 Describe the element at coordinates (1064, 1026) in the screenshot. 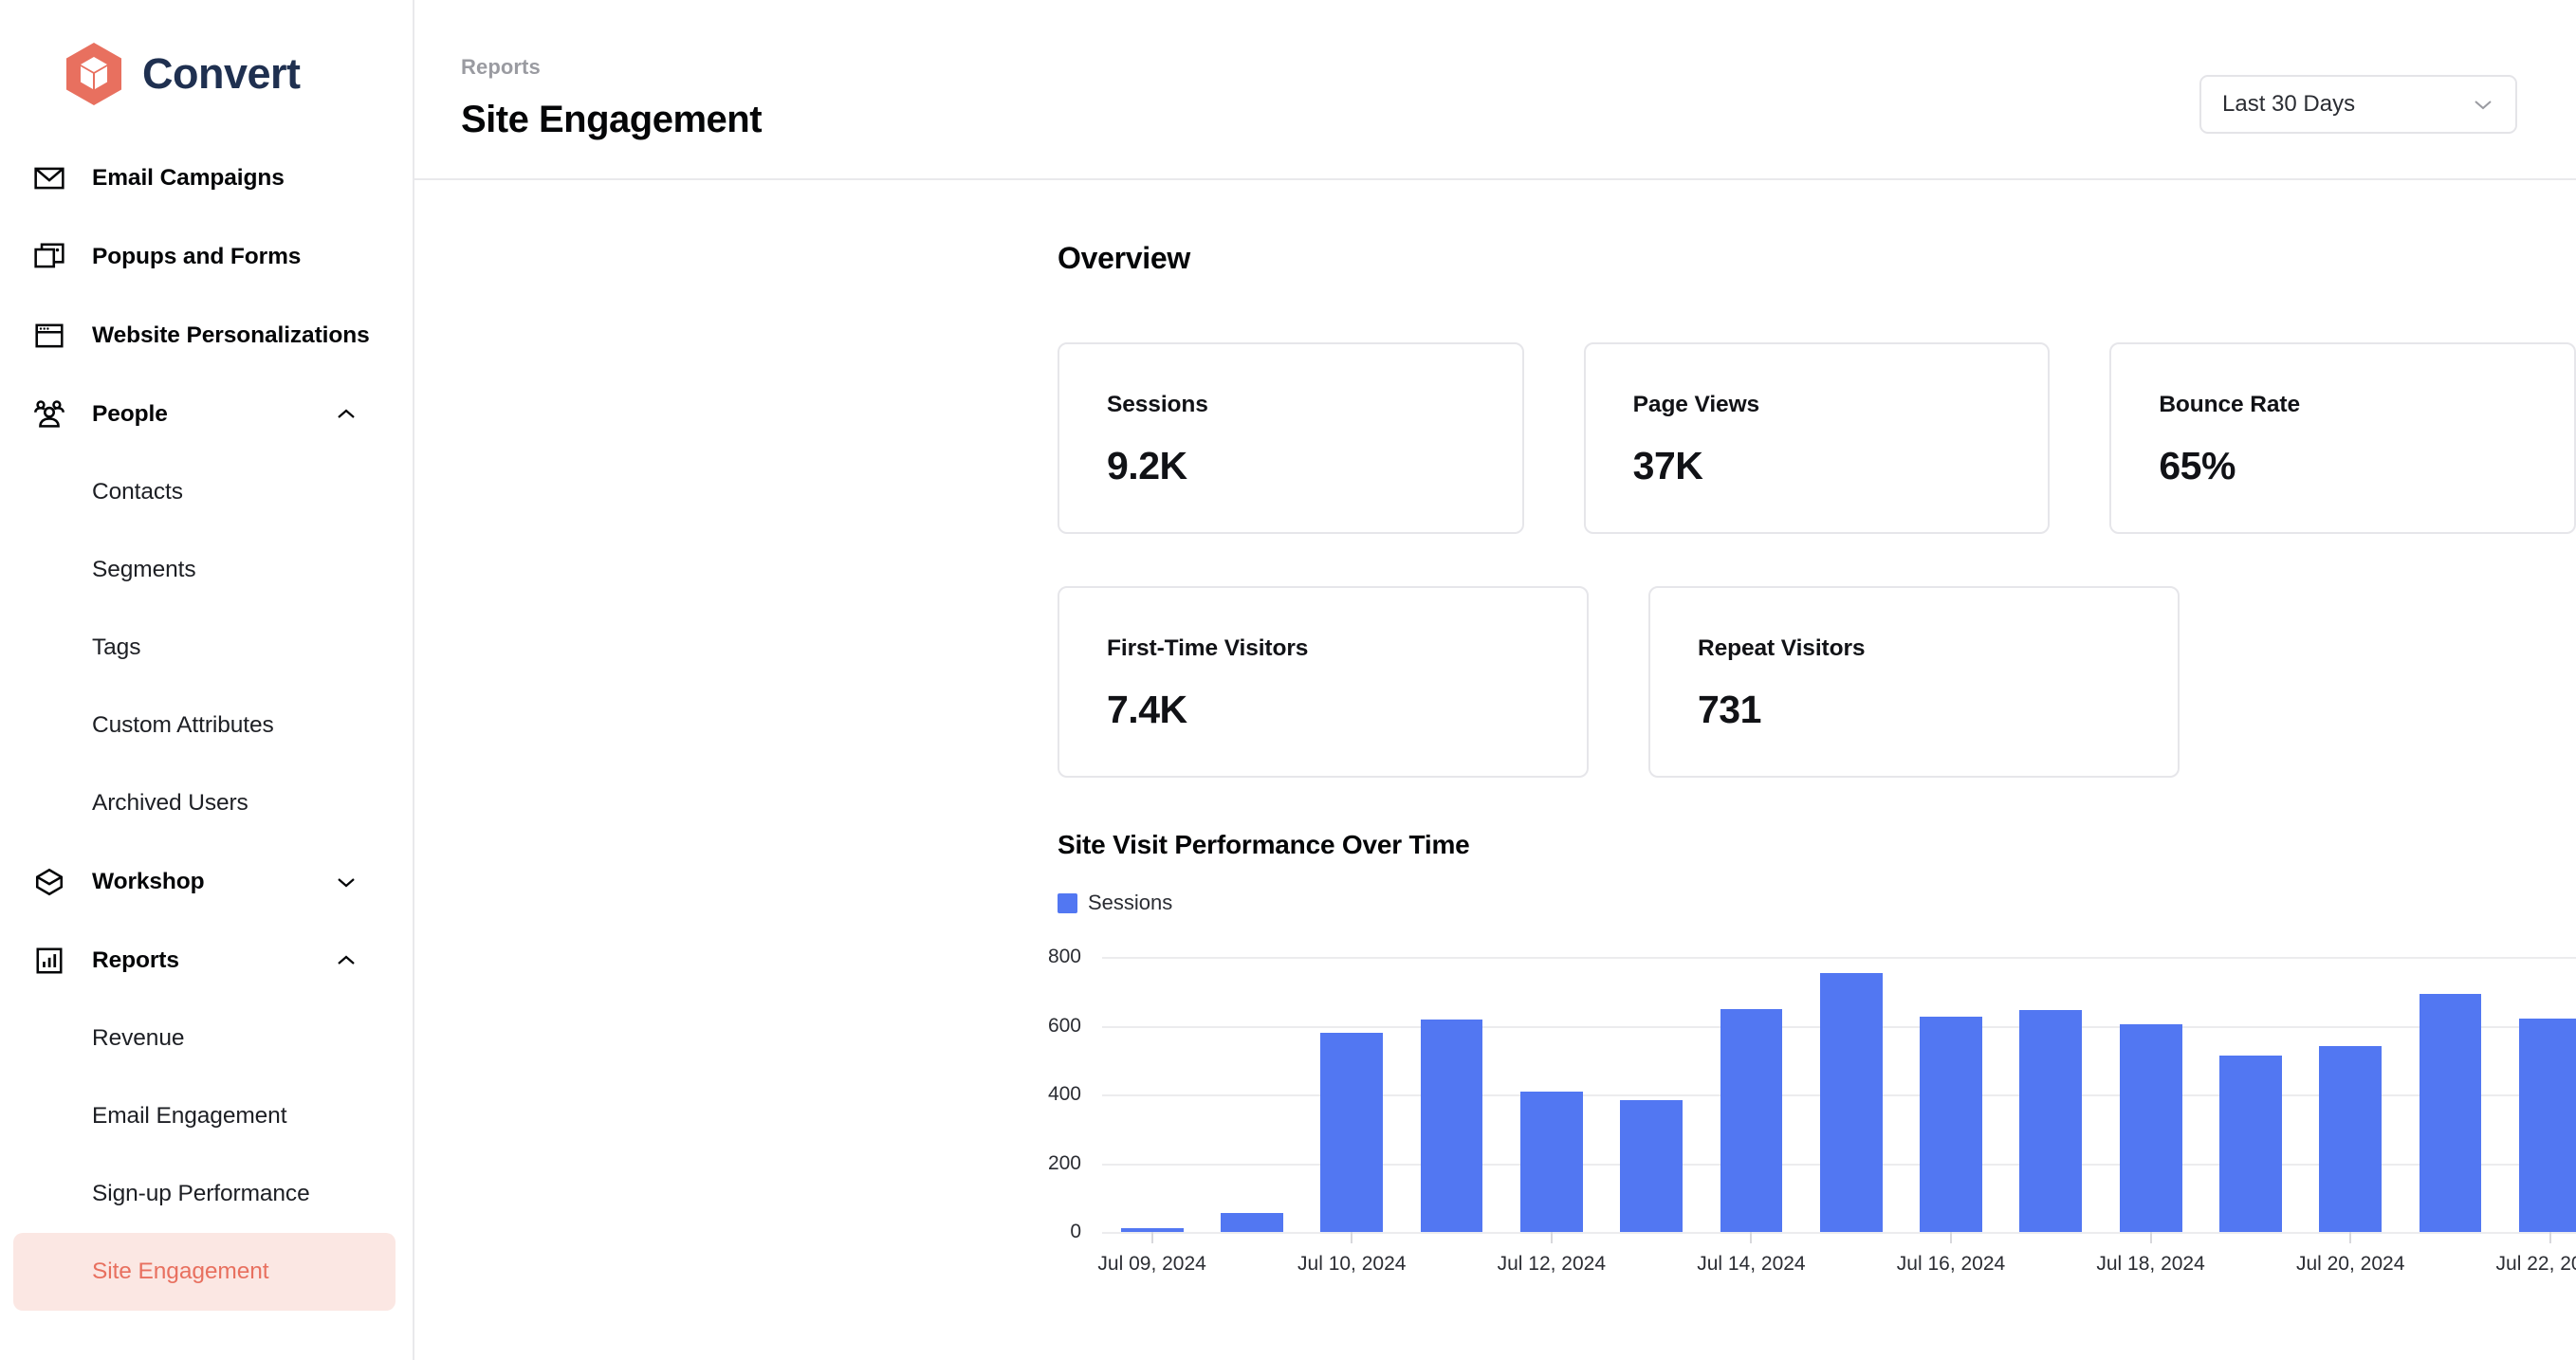

I see `chart-y-tick-label: 600` at that location.